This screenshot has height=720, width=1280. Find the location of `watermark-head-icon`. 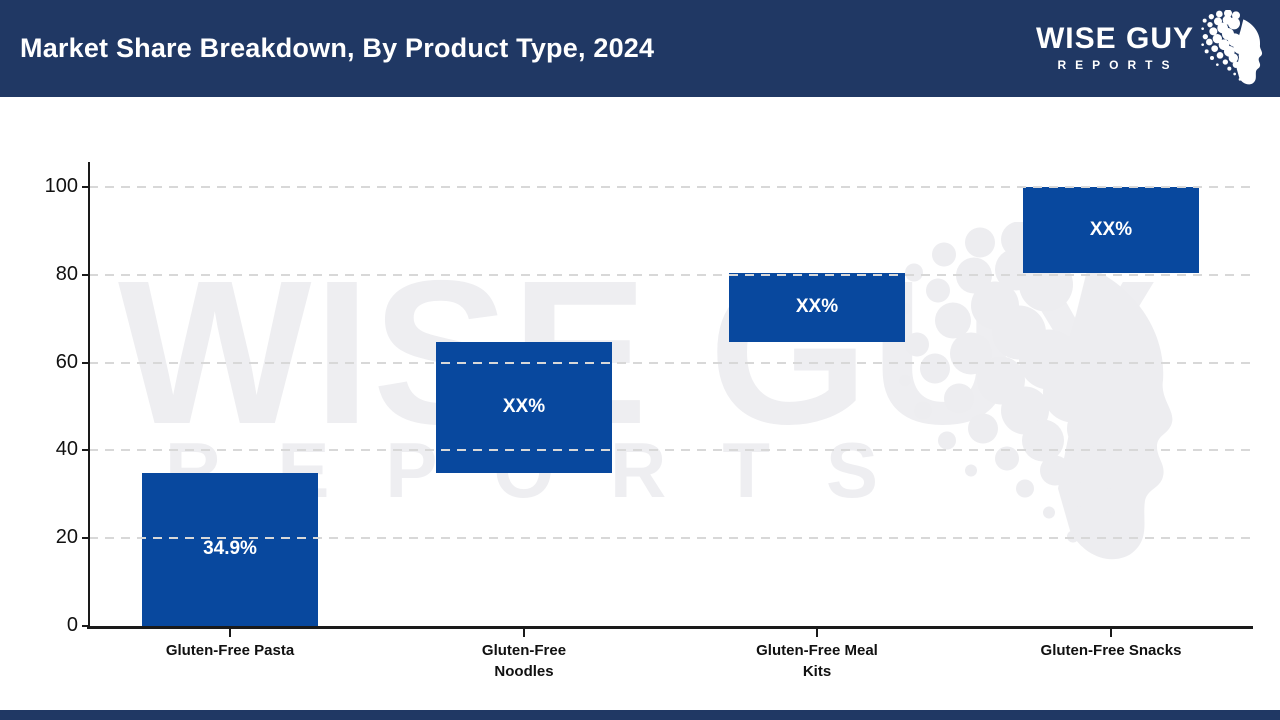

watermark-head-icon is located at coordinates (1036, 391).